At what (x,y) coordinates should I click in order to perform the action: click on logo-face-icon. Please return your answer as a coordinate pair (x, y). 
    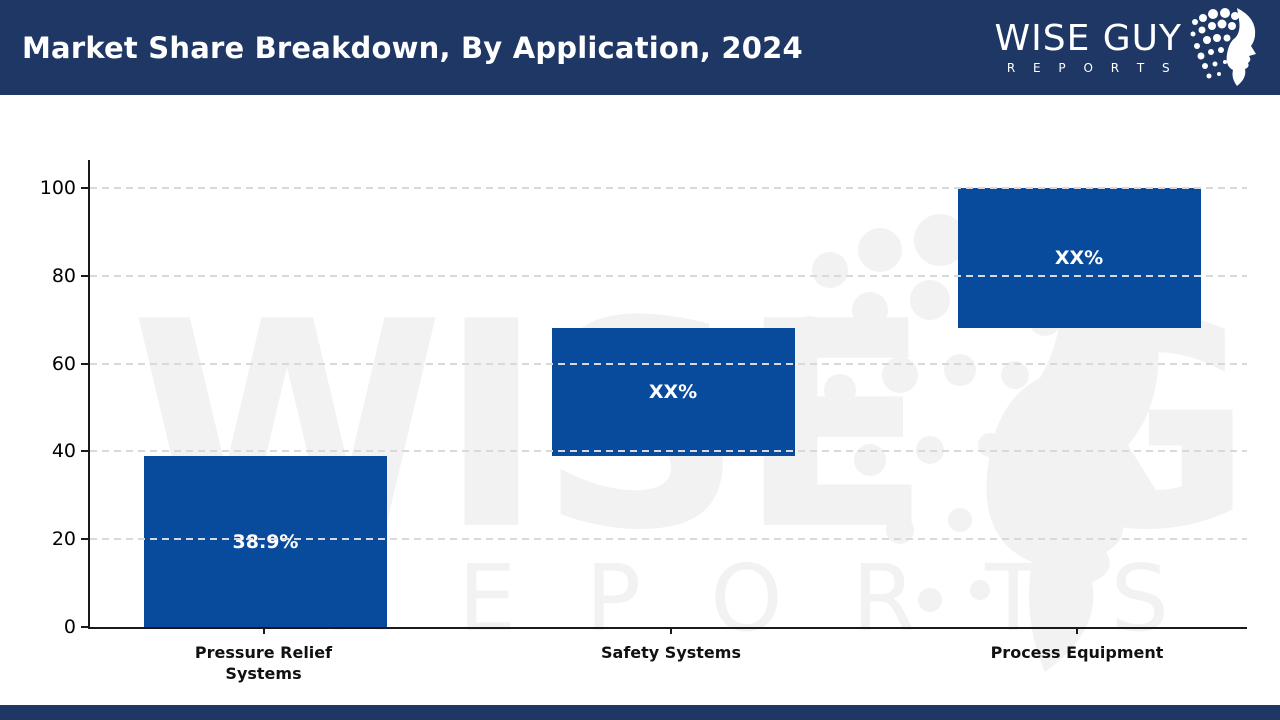
    Looking at the image, I should click on (1223, 46).